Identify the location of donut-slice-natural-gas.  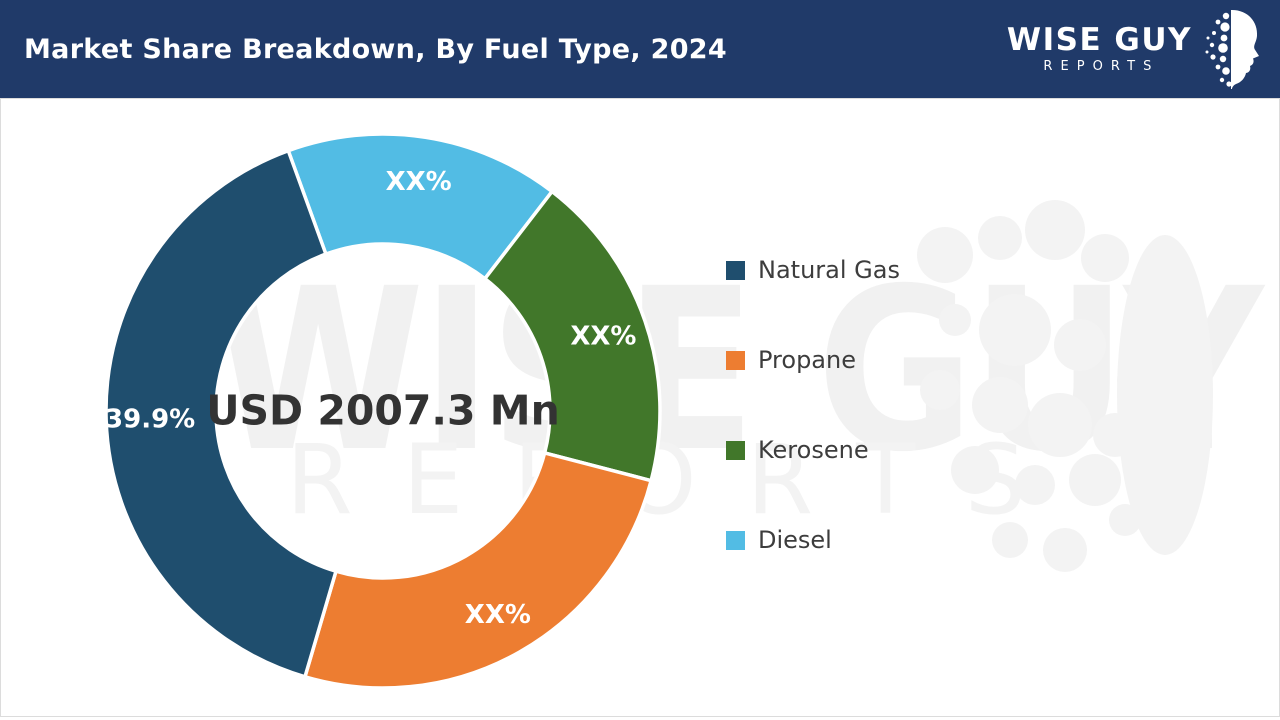
(221, 413).